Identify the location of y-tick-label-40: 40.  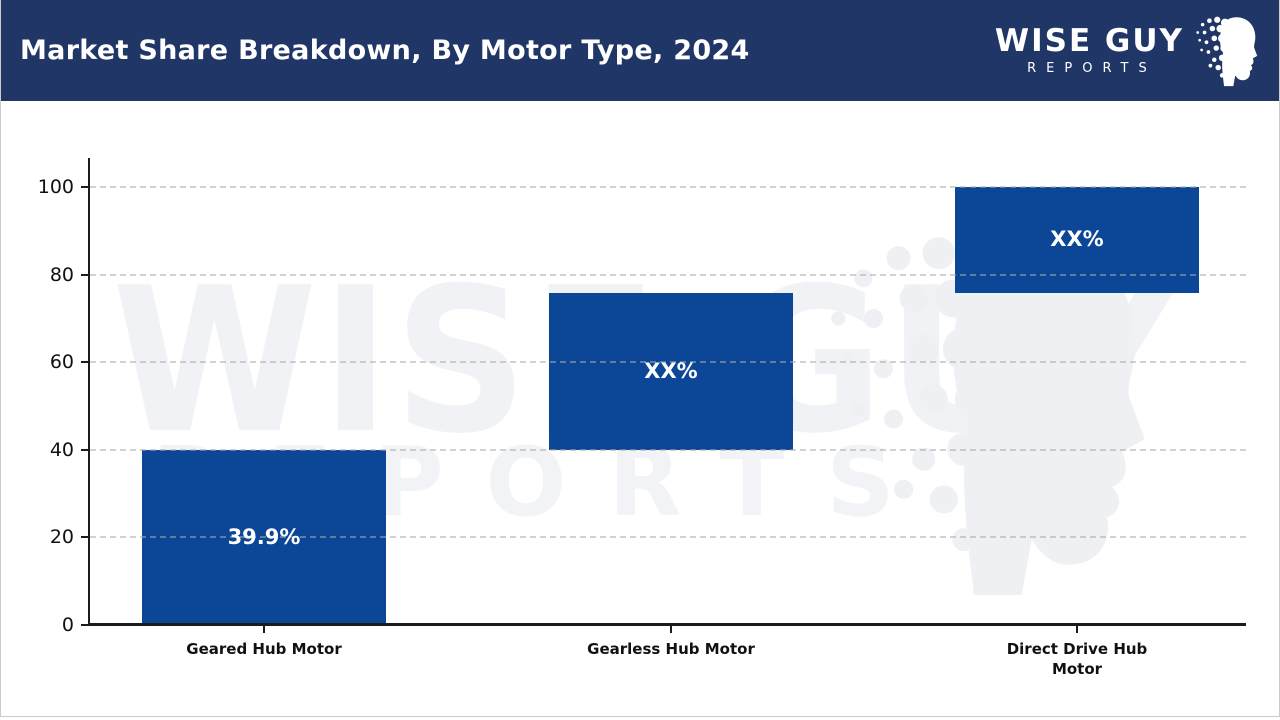
(61, 449).